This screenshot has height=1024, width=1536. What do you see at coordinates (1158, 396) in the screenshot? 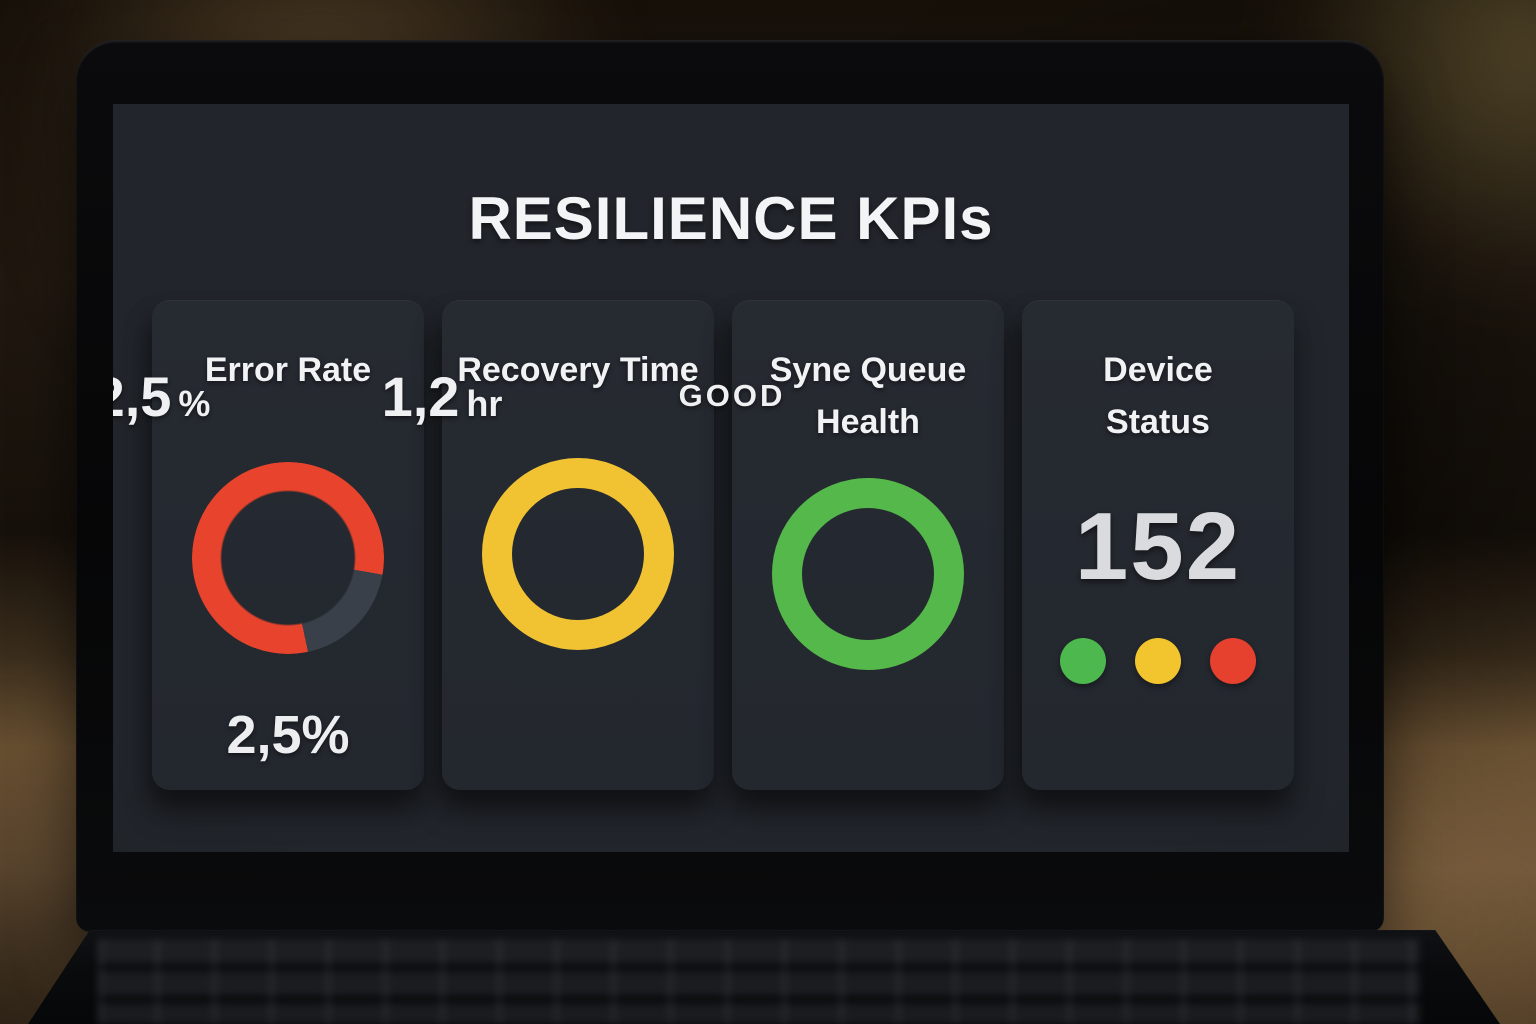
I see `card-title: Device Status` at bounding box center [1158, 396].